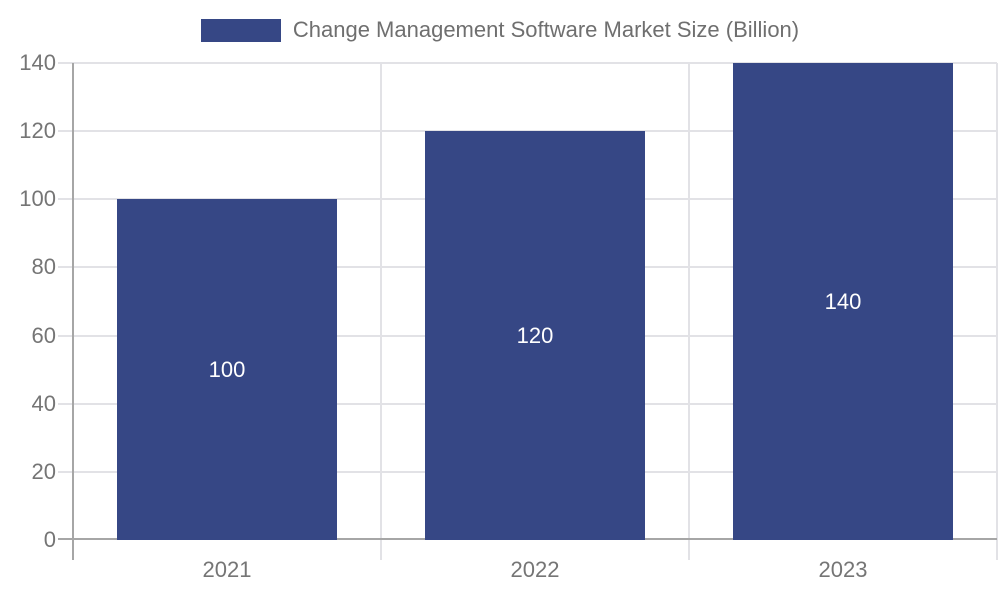 The height and width of the screenshot is (600, 1000). I want to click on y-axis-label: 100, so click(37, 199).